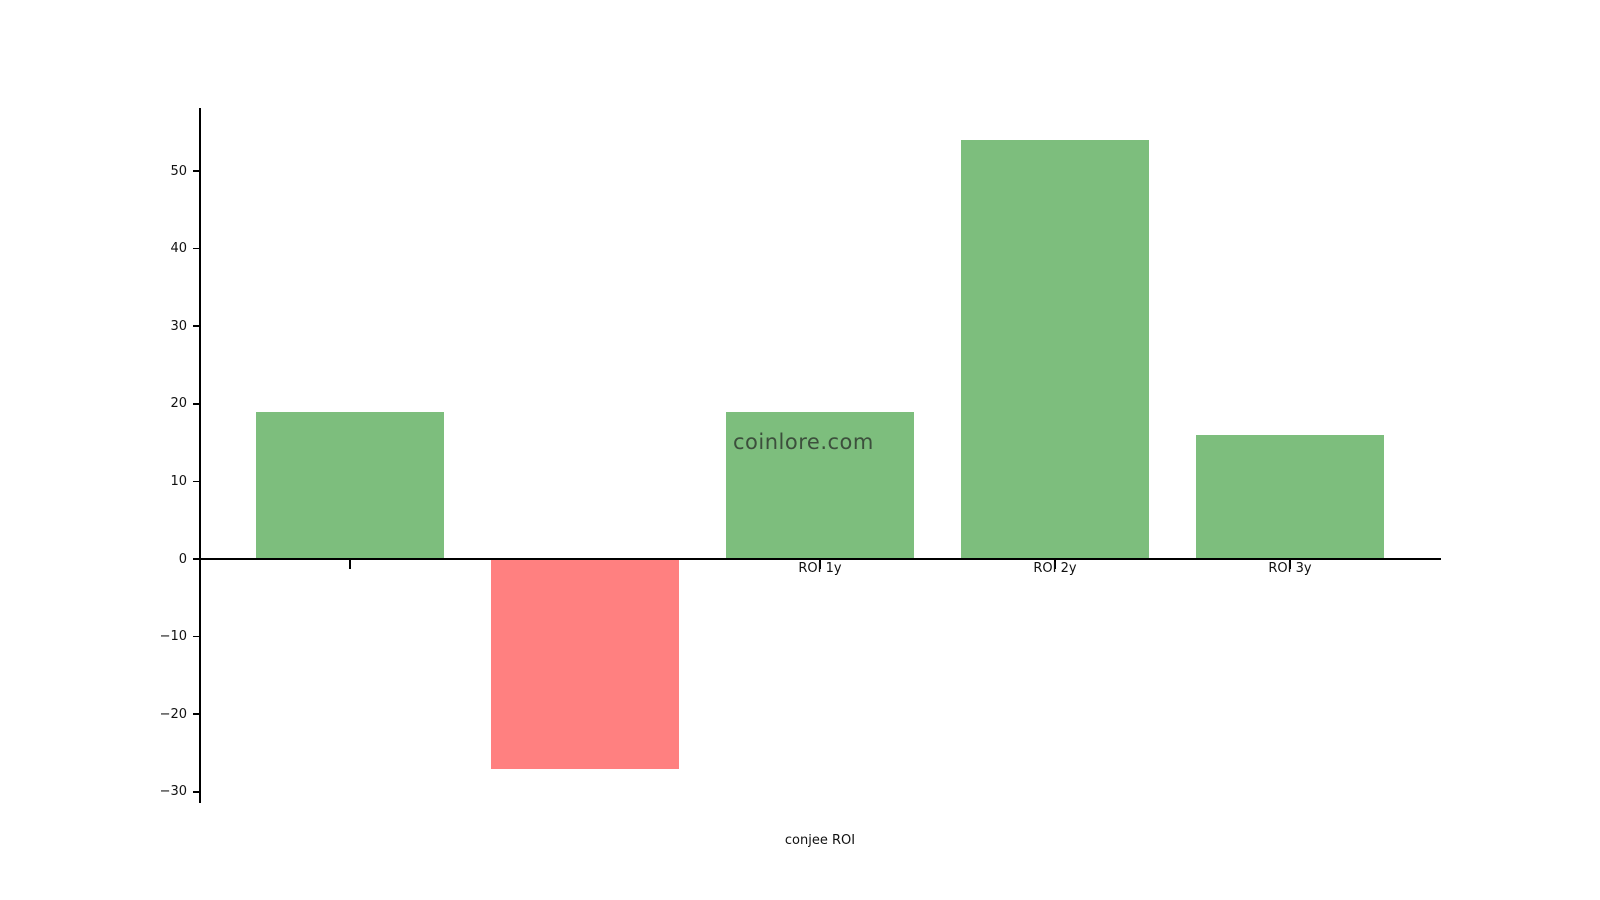 This screenshot has width=1600, height=900. What do you see at coordinates (200, 455) in the screenshot?
I see `y-axis-line` at bounding box center [200, 455].